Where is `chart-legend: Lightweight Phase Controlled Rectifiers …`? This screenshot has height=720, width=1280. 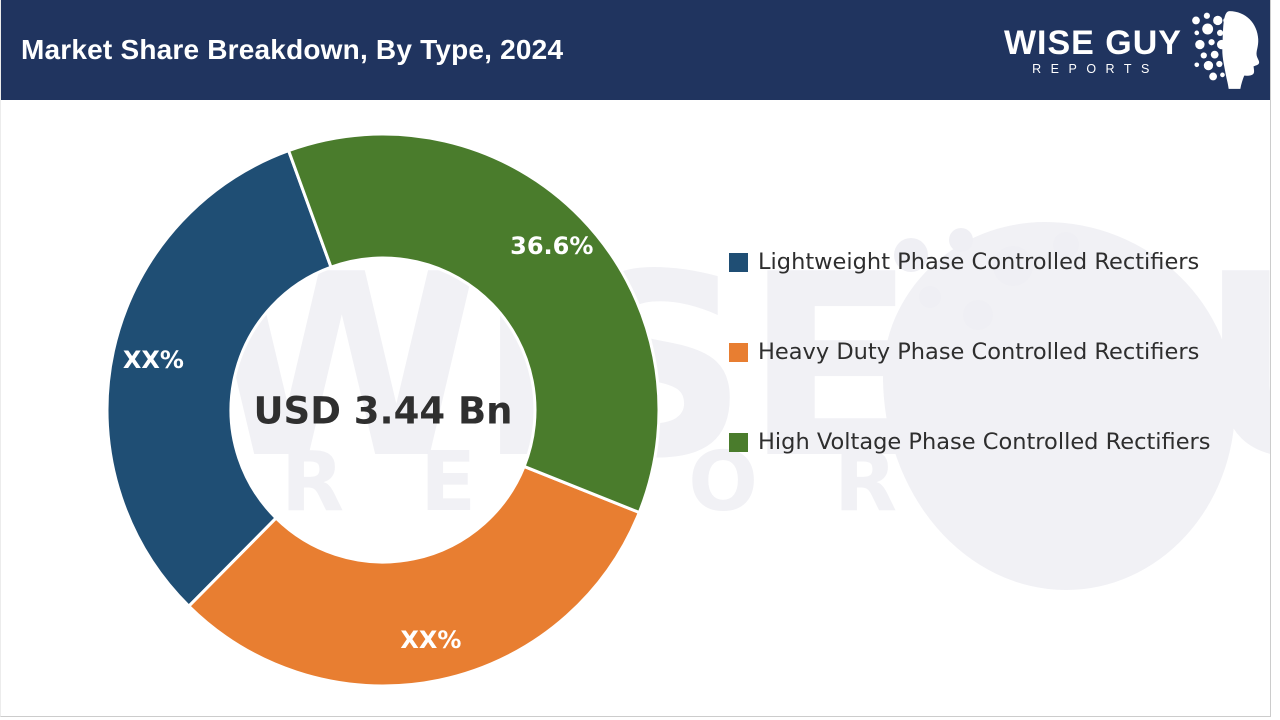
chart-legend: Lightweight Phase Controlled Rectifiers … is located at coordinates (970, 382).